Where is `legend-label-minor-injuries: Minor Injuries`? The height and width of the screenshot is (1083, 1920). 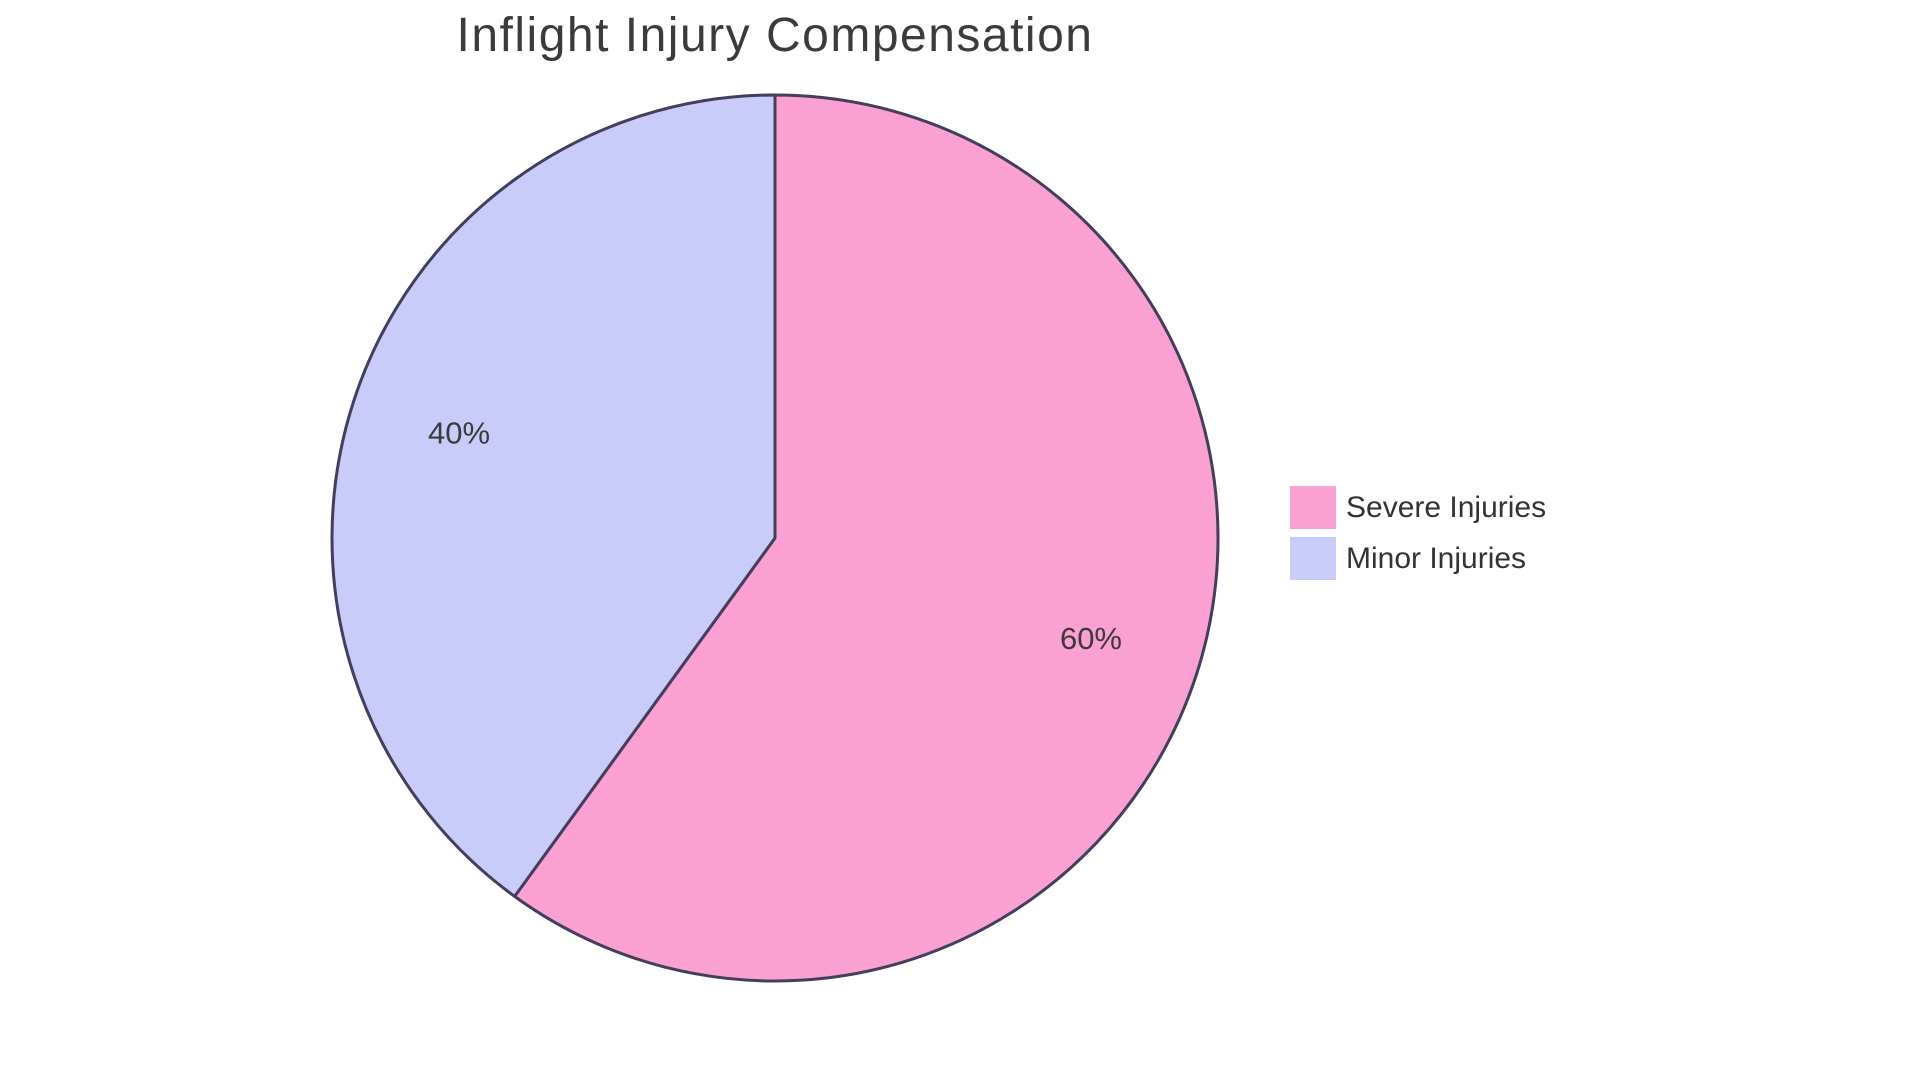
legend-label-minor-injuries: Minor Injuries is located at coordinates (1436, 558).